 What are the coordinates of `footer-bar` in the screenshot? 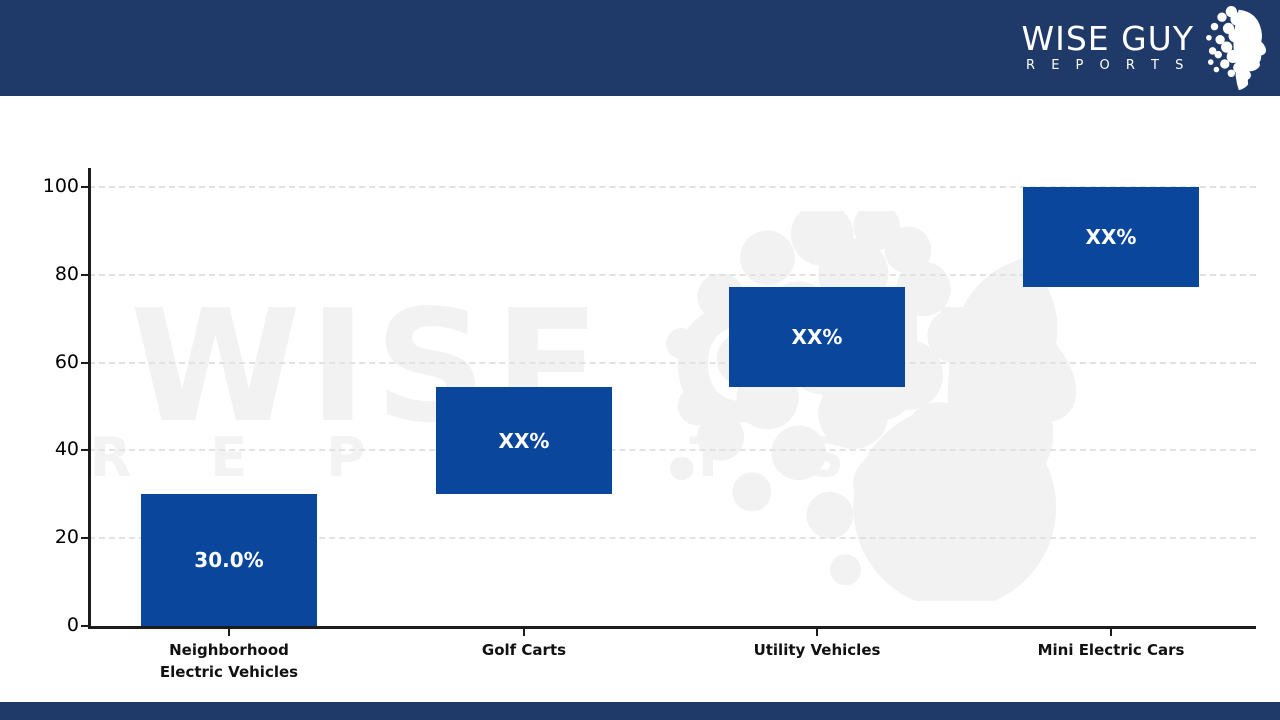 It's located at (640, 711).